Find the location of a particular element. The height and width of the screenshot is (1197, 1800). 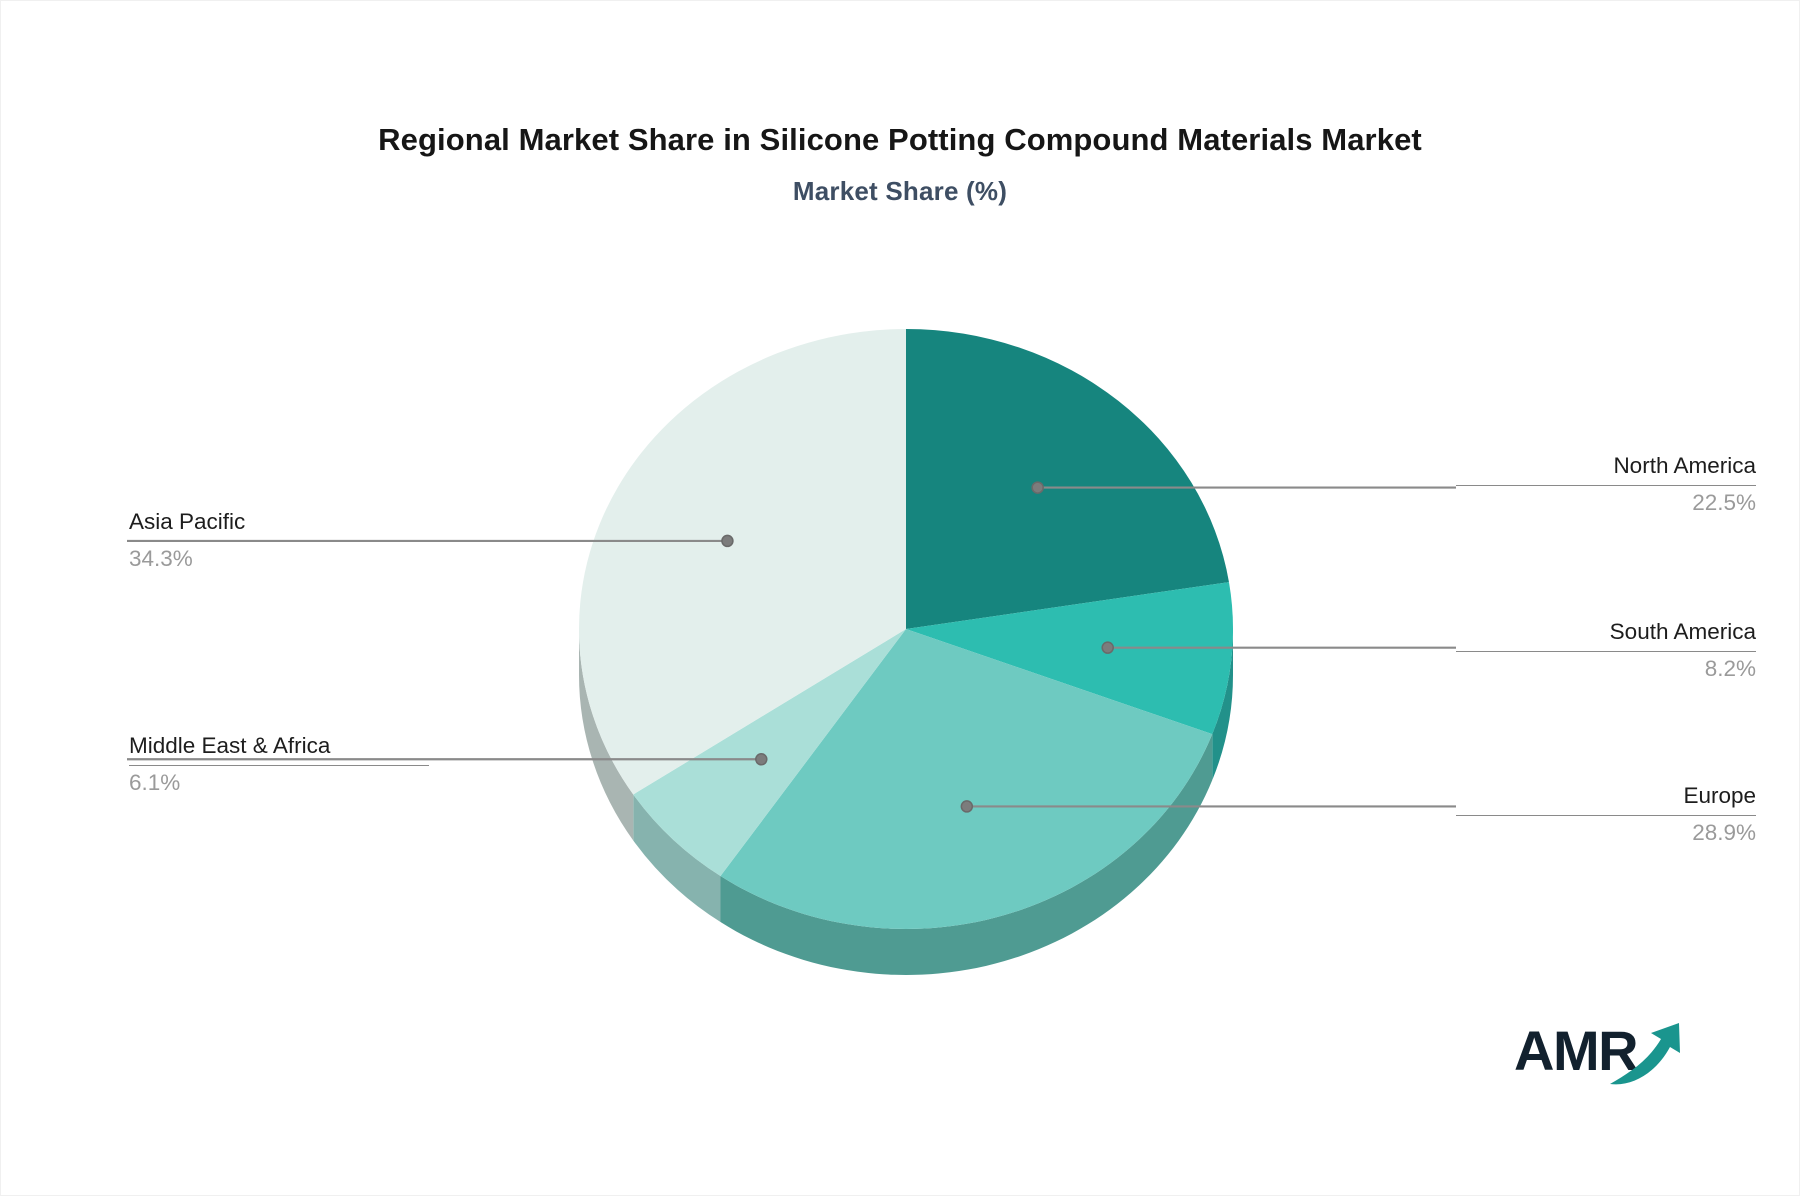

pie-slice-north-america is located at coordinates (1067, 479).